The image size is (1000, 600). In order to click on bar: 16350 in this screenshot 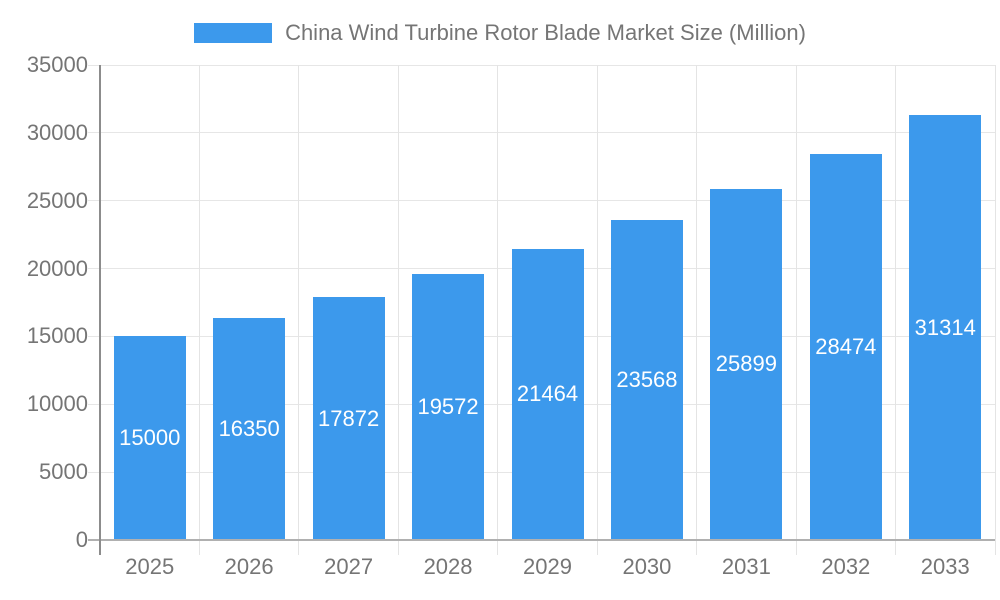, I will do `click(249, 429)`.